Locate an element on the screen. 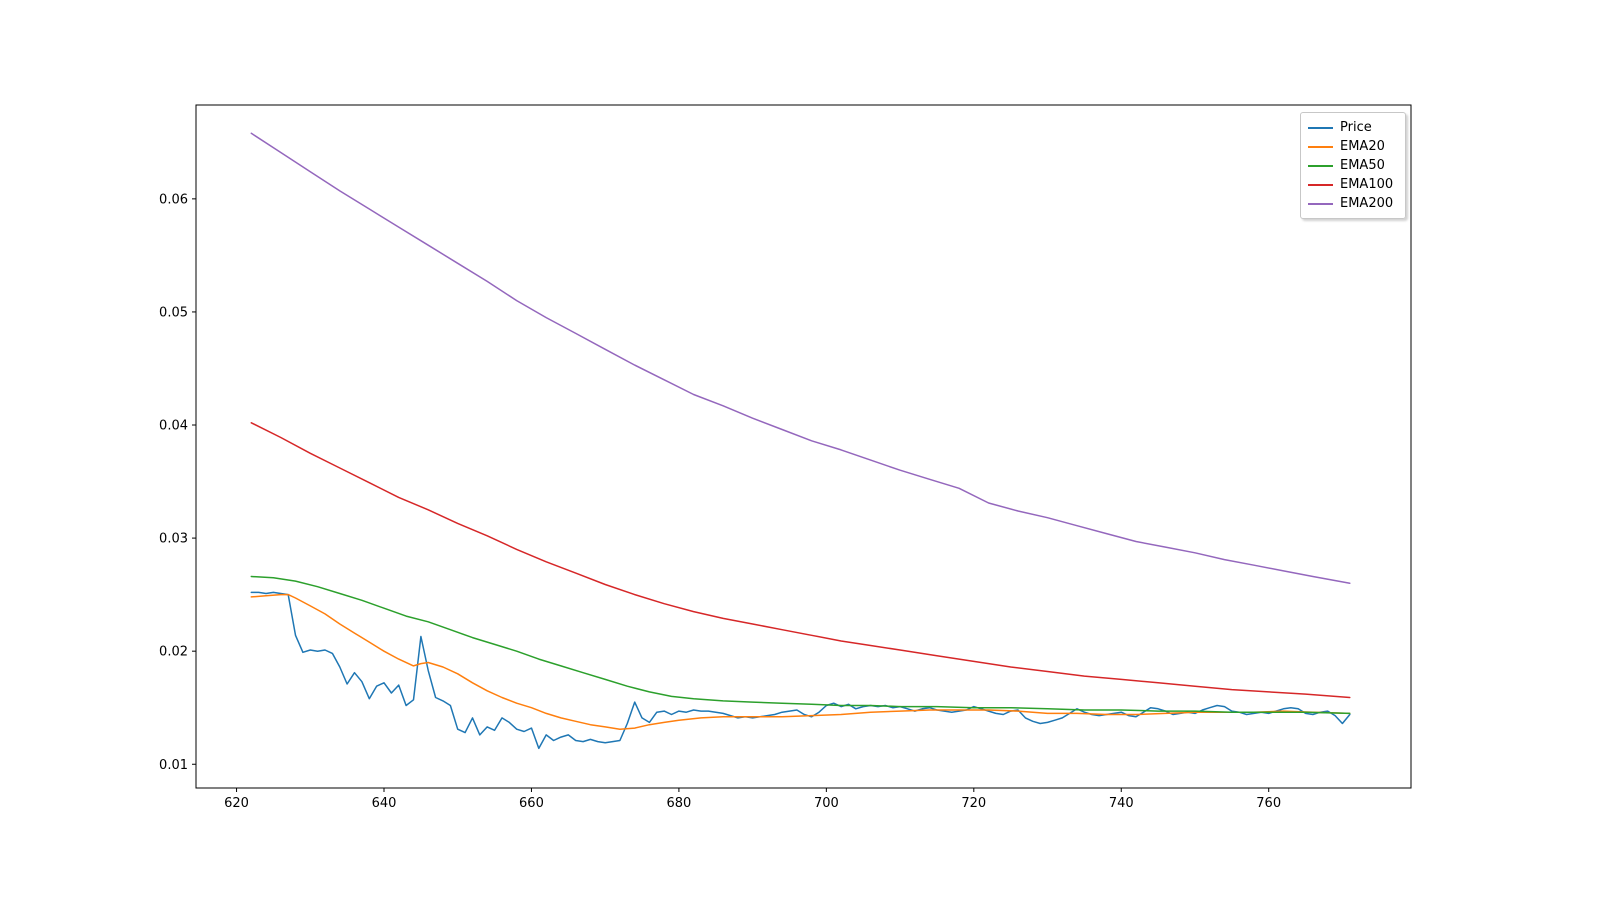 The height and width of the screenshot is (900, 1600). series-line-ema20 is located at coordinates (800, 661).